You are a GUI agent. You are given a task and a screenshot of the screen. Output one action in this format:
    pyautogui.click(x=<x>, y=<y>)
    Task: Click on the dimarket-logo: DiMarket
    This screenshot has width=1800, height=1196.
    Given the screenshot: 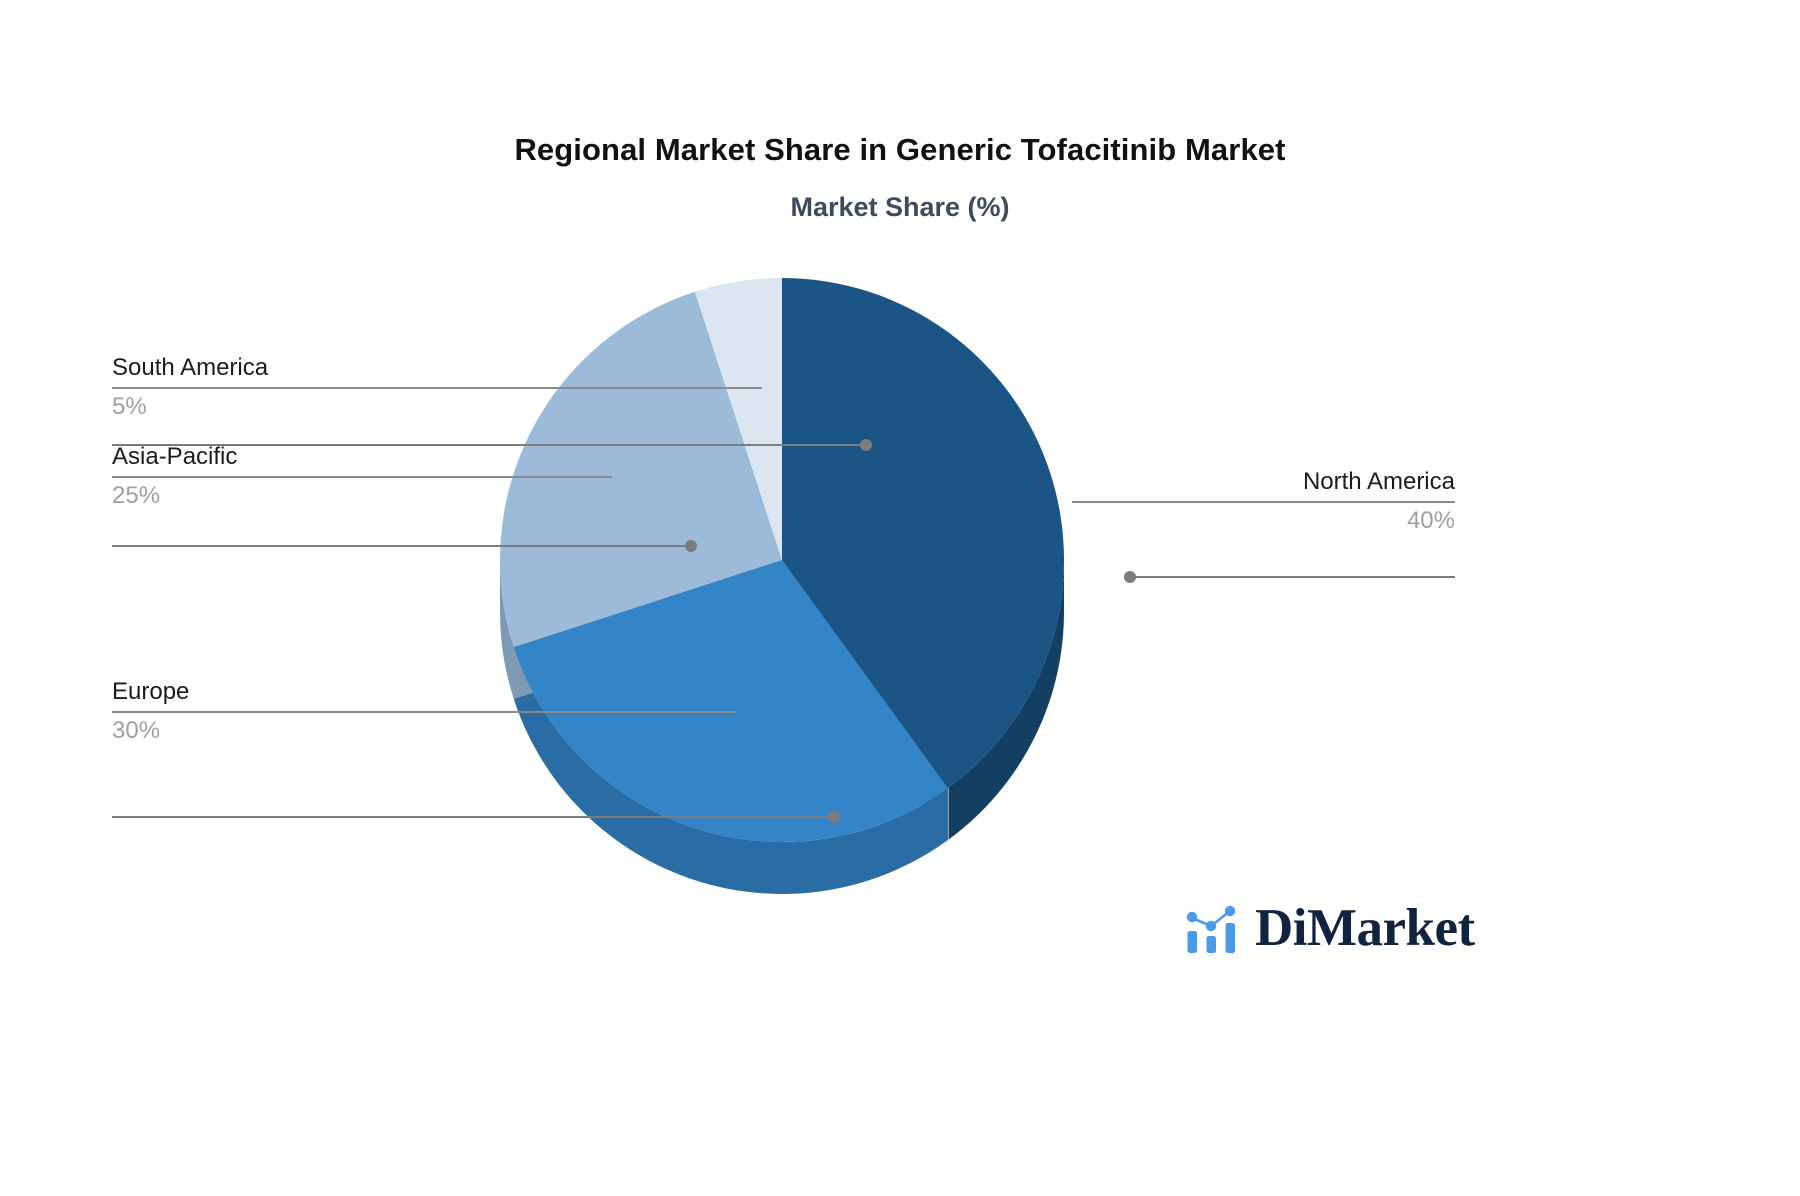 What is the action you would take?
    pyautogui.click(x=1330, y=928)
    